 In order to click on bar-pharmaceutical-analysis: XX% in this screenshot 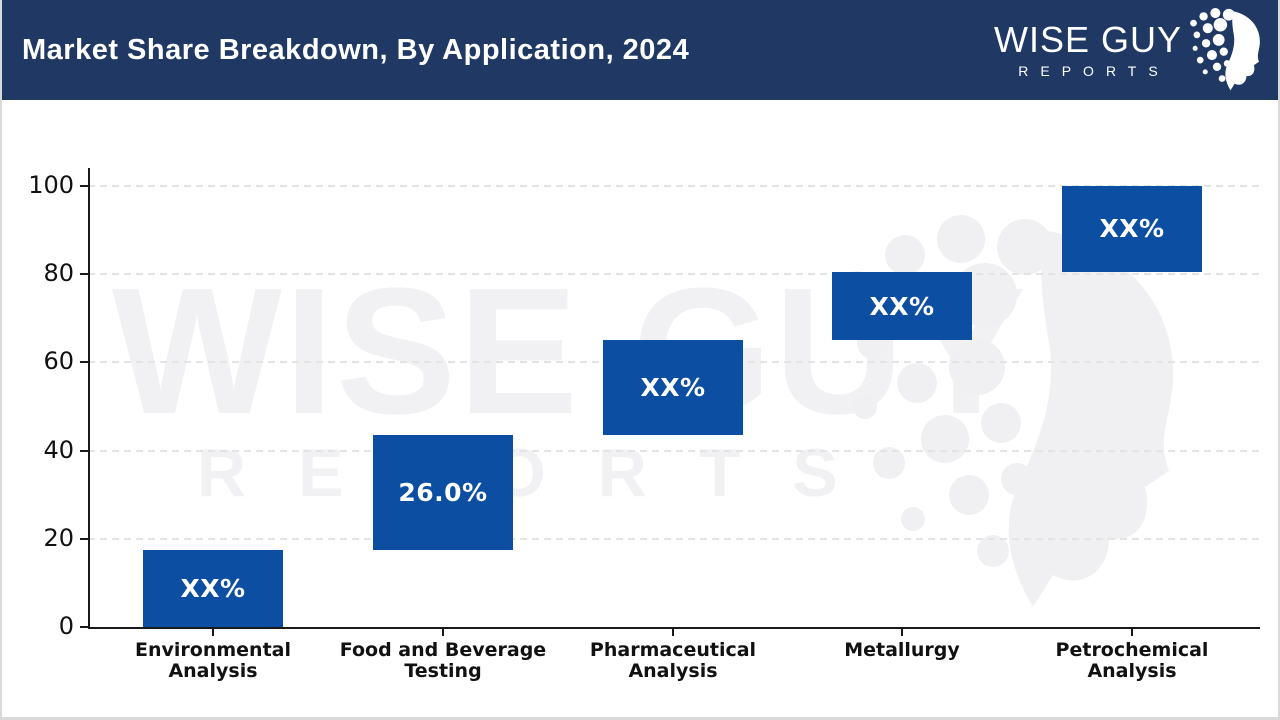, I will do `click(673, 388)`.